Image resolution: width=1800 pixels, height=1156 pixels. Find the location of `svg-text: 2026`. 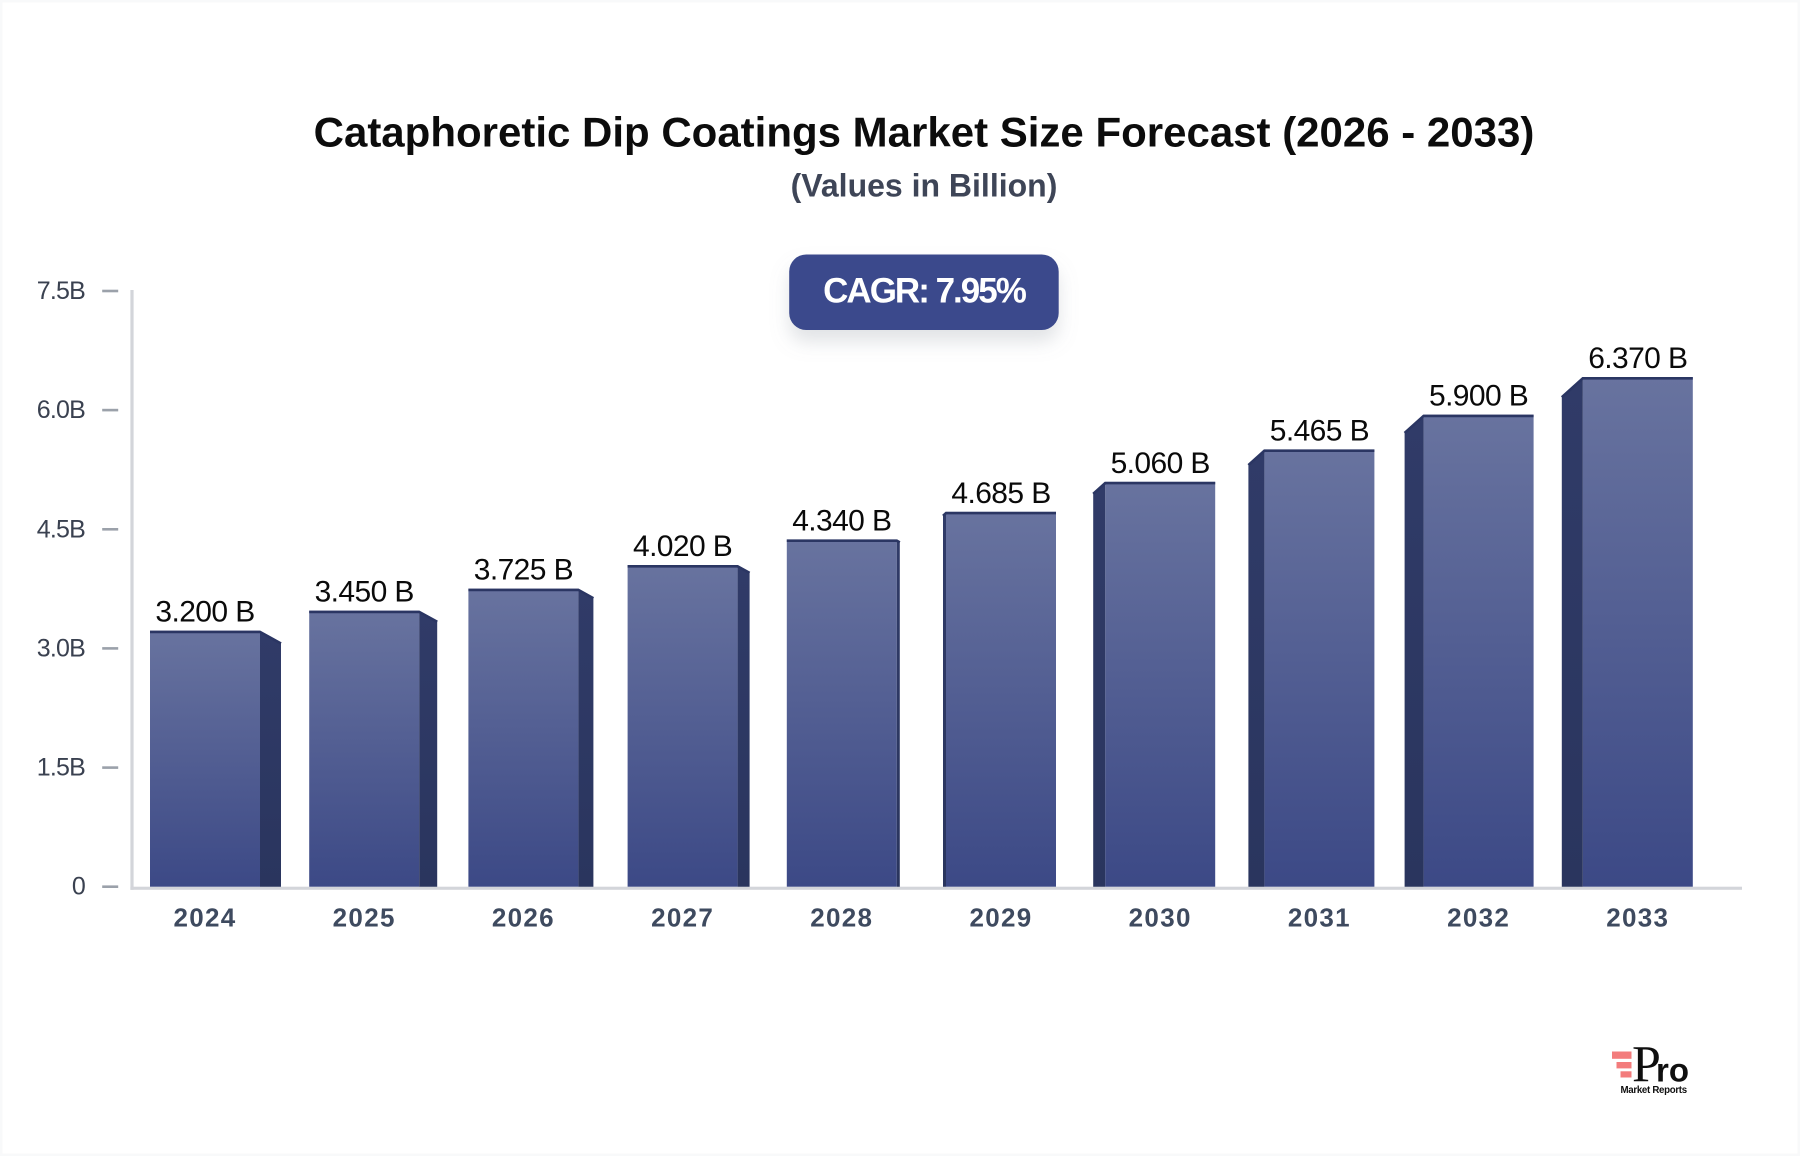

svg-text: 2026 is located at coordinates (523, 918).